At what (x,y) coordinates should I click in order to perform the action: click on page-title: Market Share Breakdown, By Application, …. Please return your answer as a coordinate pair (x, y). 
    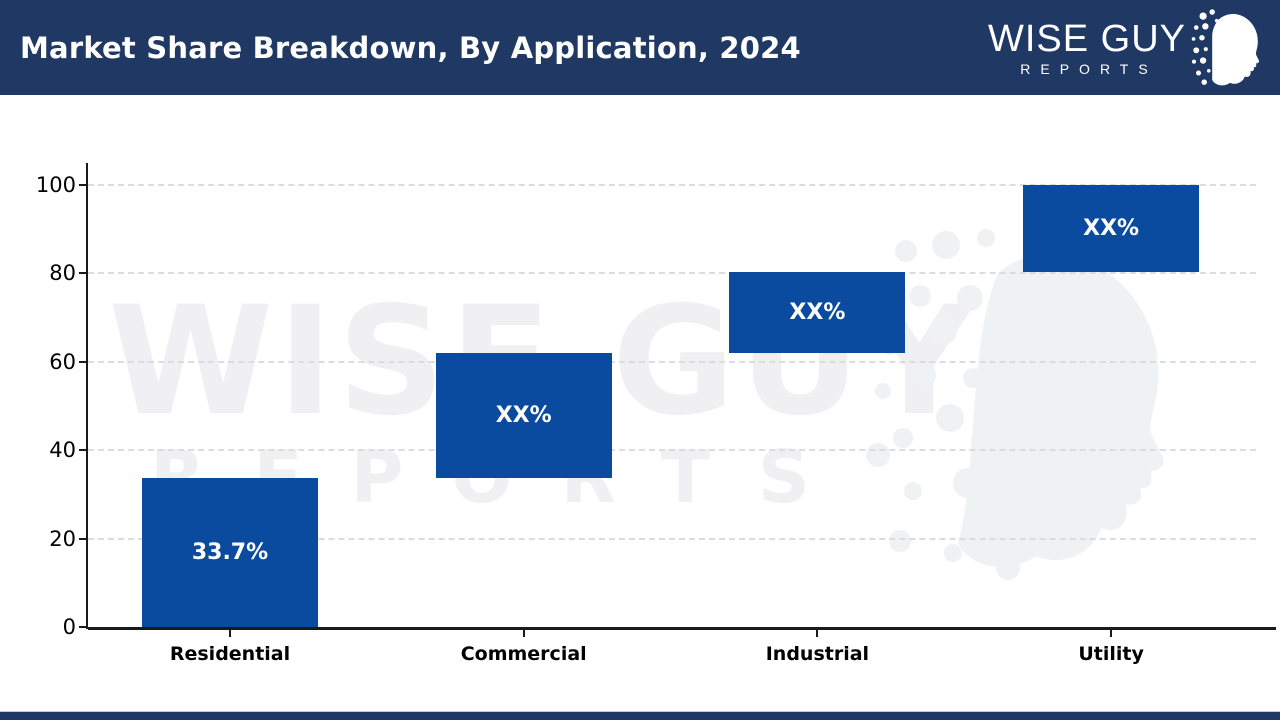
    Looking at the image, I should click on (410, 47).